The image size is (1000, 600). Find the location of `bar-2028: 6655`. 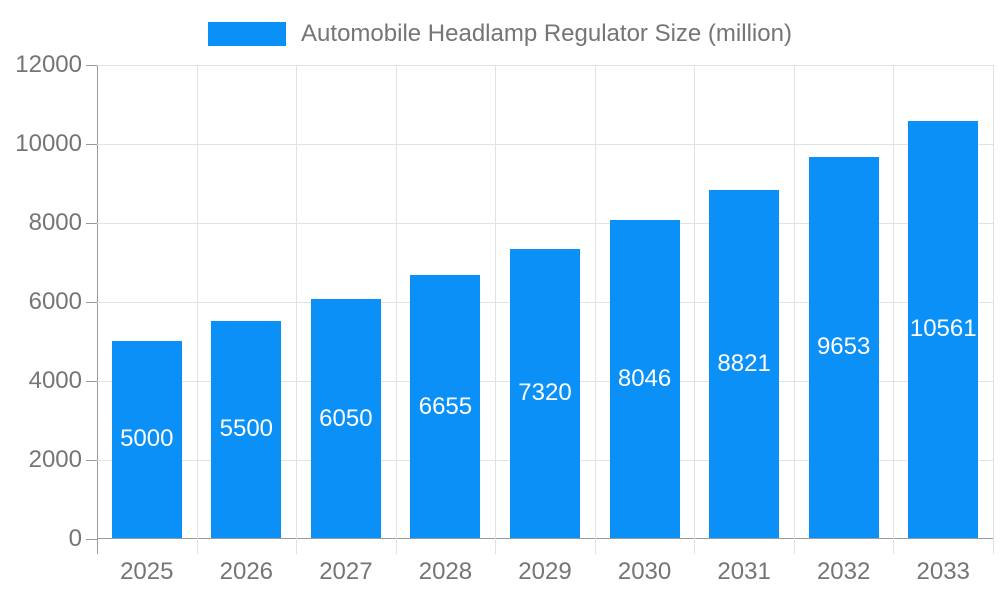

bar-2028: 6655 is located at coordinates (445, 406).